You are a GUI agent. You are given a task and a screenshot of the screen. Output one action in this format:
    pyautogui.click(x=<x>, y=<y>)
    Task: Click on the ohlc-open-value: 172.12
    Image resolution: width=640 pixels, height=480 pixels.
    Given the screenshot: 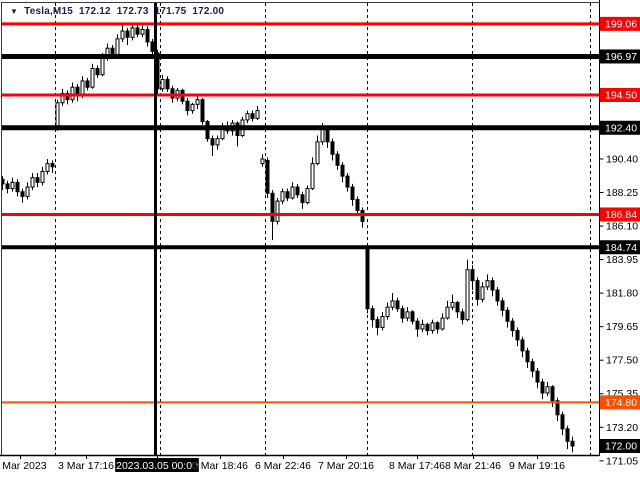 What is the action you would take?
    pyautogui.click(x=95, y=11)
    